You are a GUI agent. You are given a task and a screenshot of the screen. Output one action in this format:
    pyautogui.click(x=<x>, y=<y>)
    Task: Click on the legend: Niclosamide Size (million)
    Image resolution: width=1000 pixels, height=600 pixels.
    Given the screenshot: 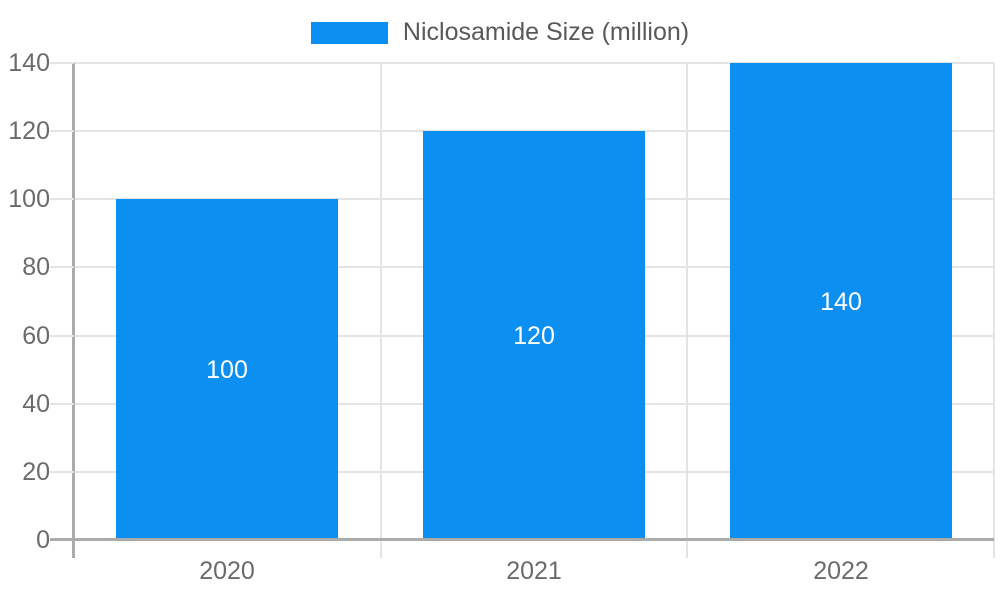 What is the action you would take?
    pyautogui.click(x=500, y=32)
    